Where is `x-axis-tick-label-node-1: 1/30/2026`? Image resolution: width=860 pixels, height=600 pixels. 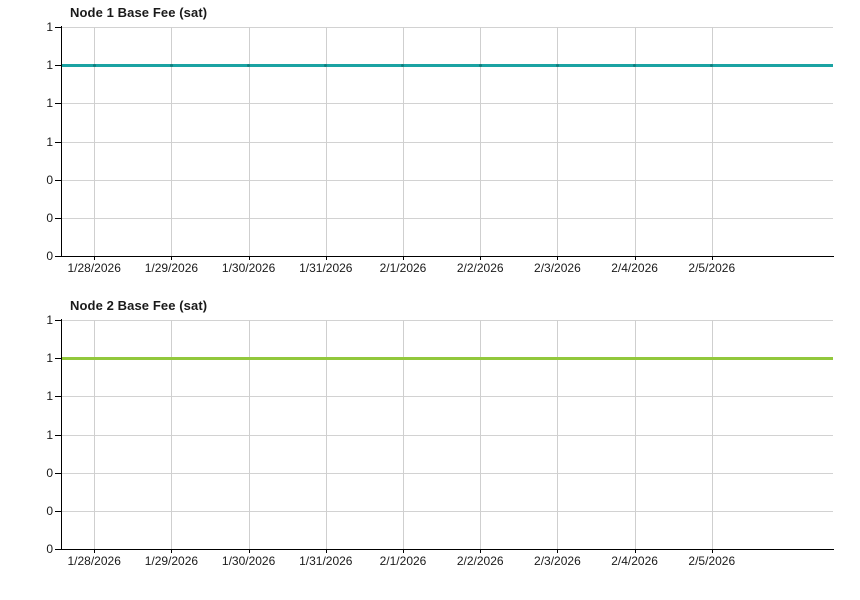 x-axis-tick-label-node-1: 1/30/2026 is located at coordinates (248, 268).